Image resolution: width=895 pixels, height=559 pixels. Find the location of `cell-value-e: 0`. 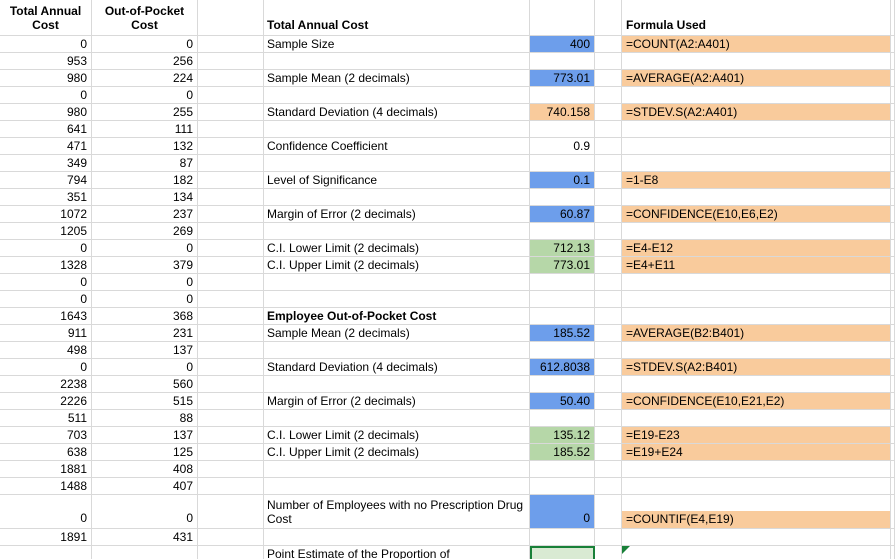

cell-value-e: 0 is located at coordinates (562, 512).